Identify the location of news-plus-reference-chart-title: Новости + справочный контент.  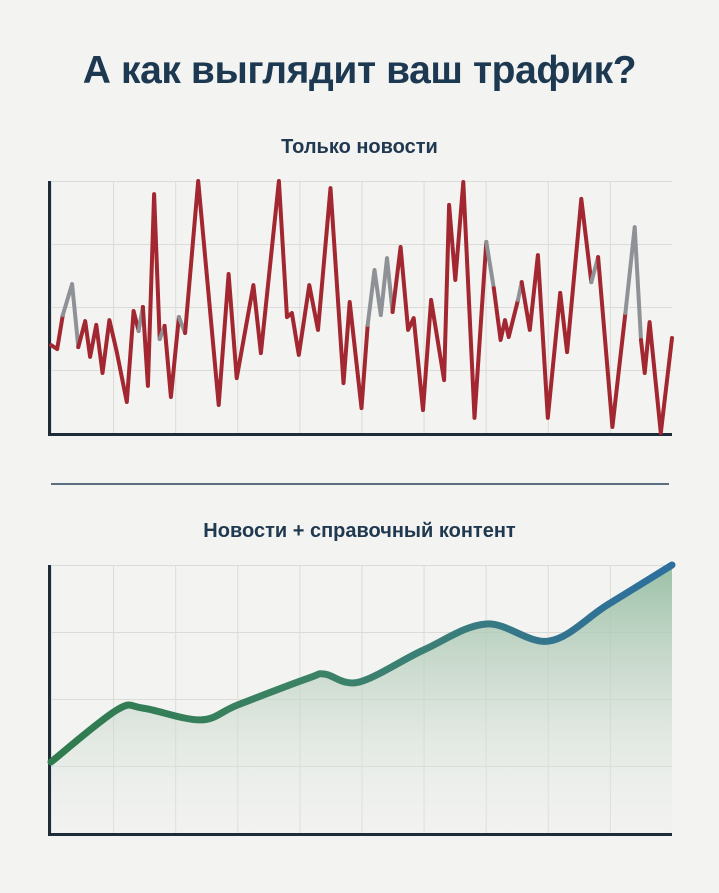
(359, 531).